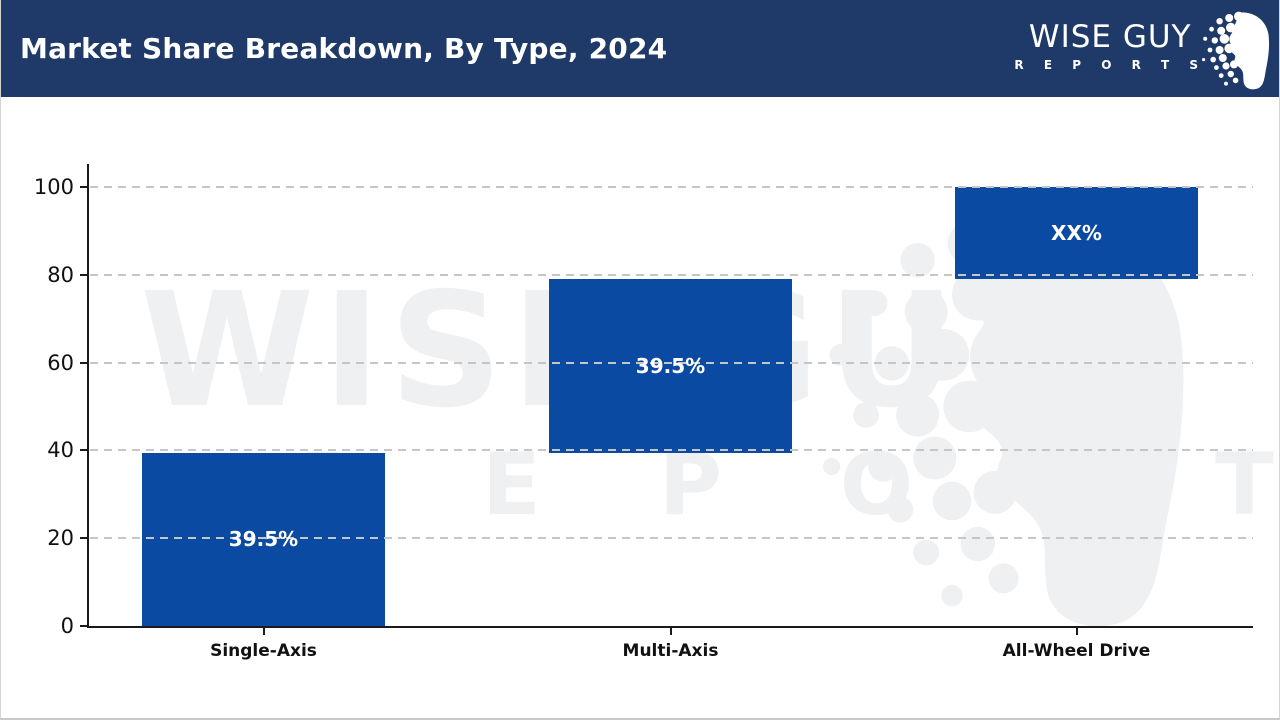 The height and width of the screenshot is (720, 1280). I want to click on x-axis-spine, so click(670, 627).